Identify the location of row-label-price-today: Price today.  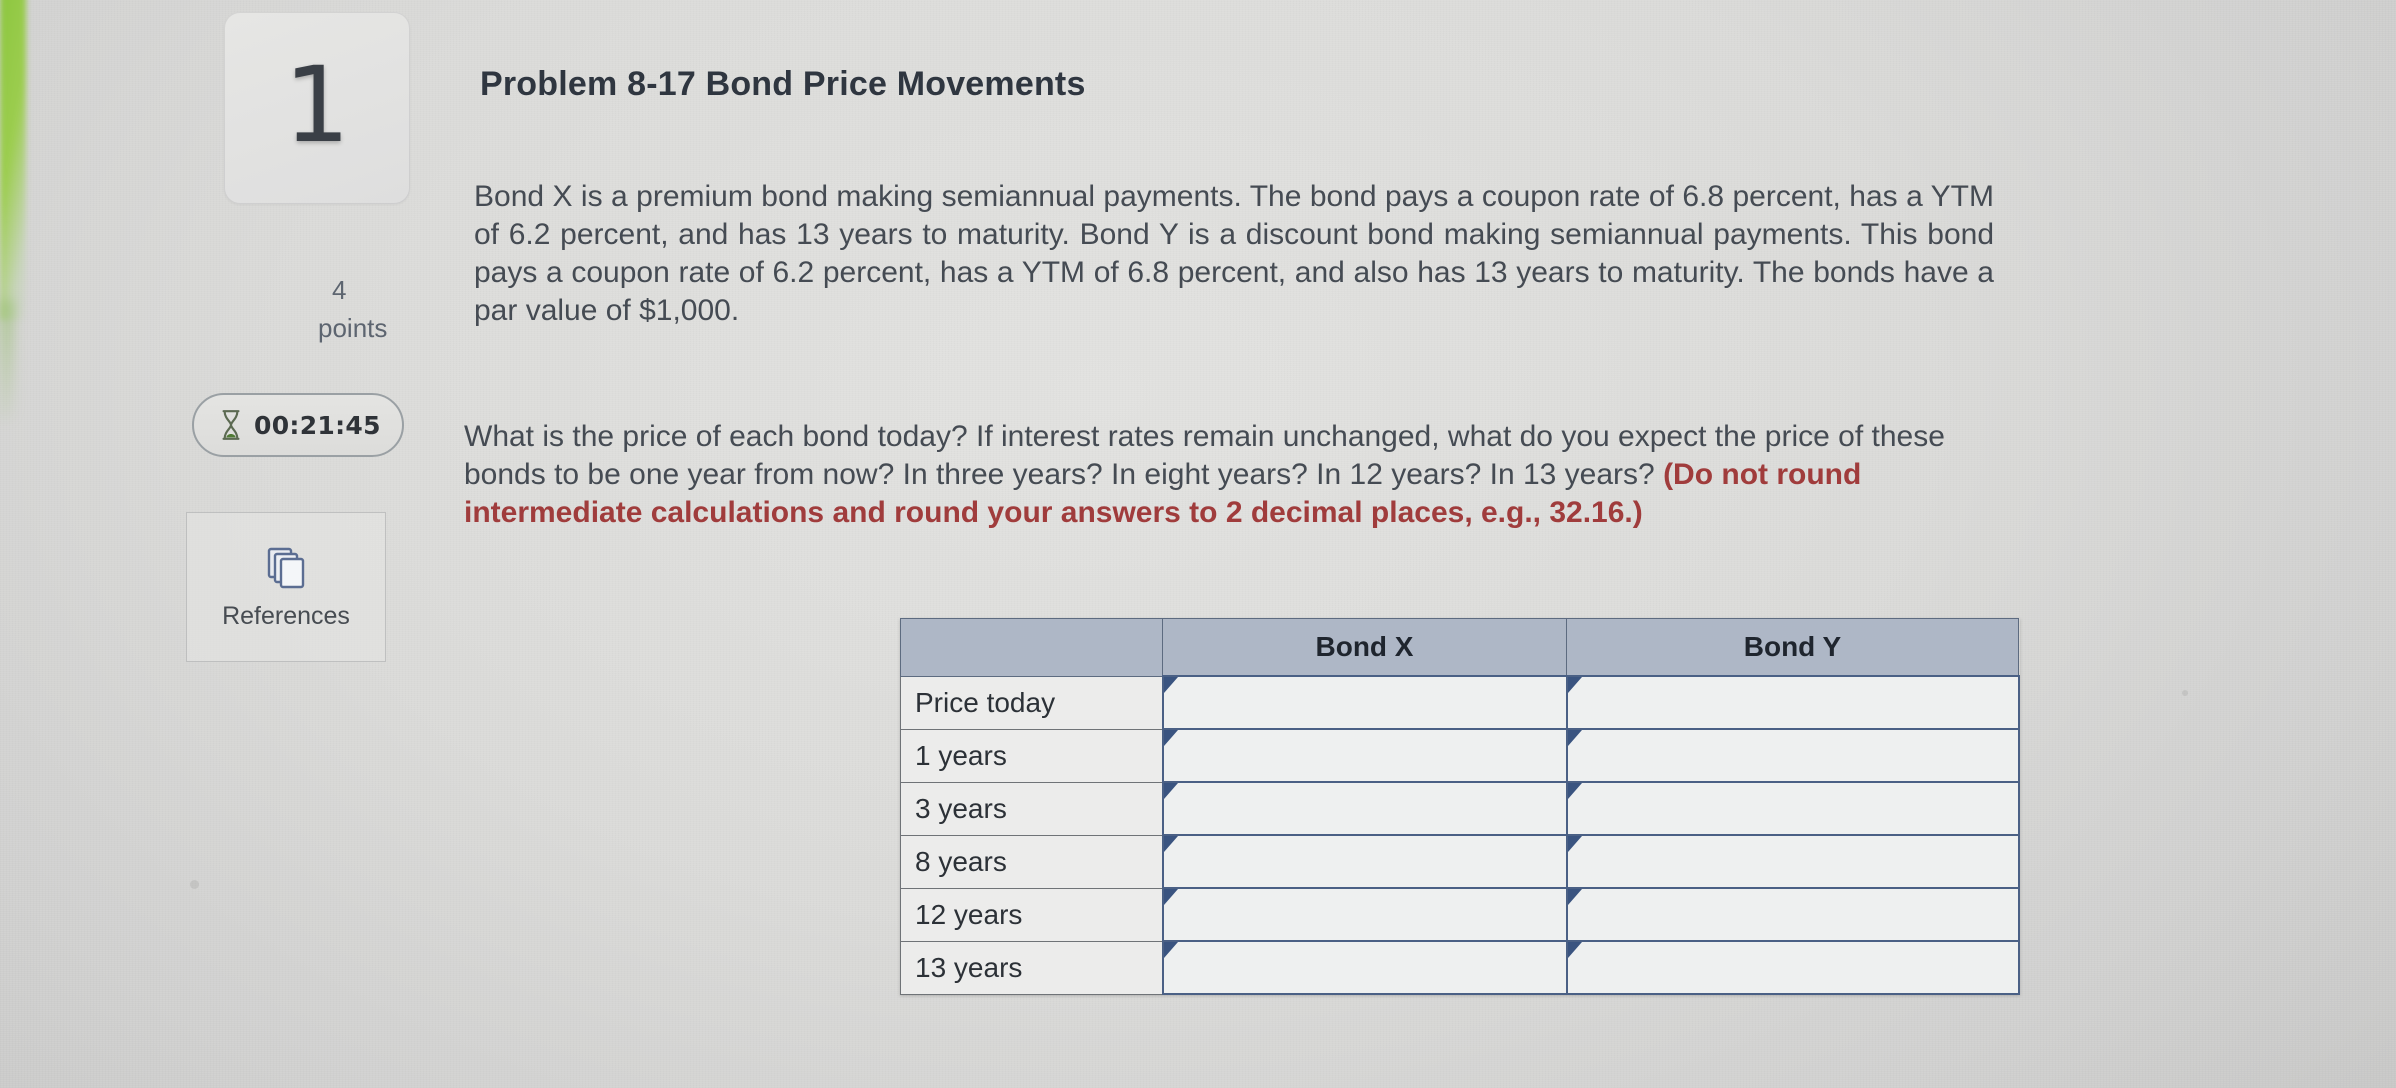
(1031, 702).